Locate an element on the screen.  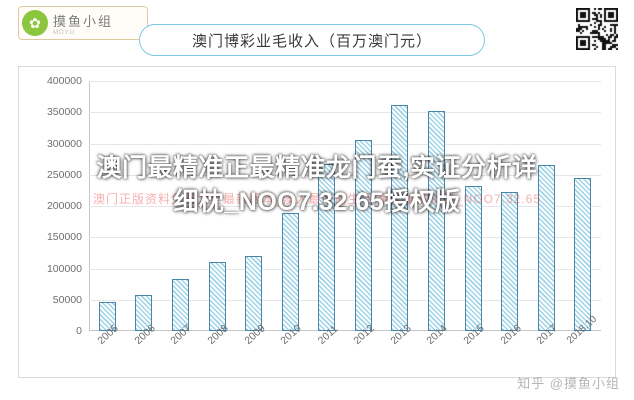
brand-logo: ✿ 摸鱼小组 MOYU is located at coordinates (83, 23).